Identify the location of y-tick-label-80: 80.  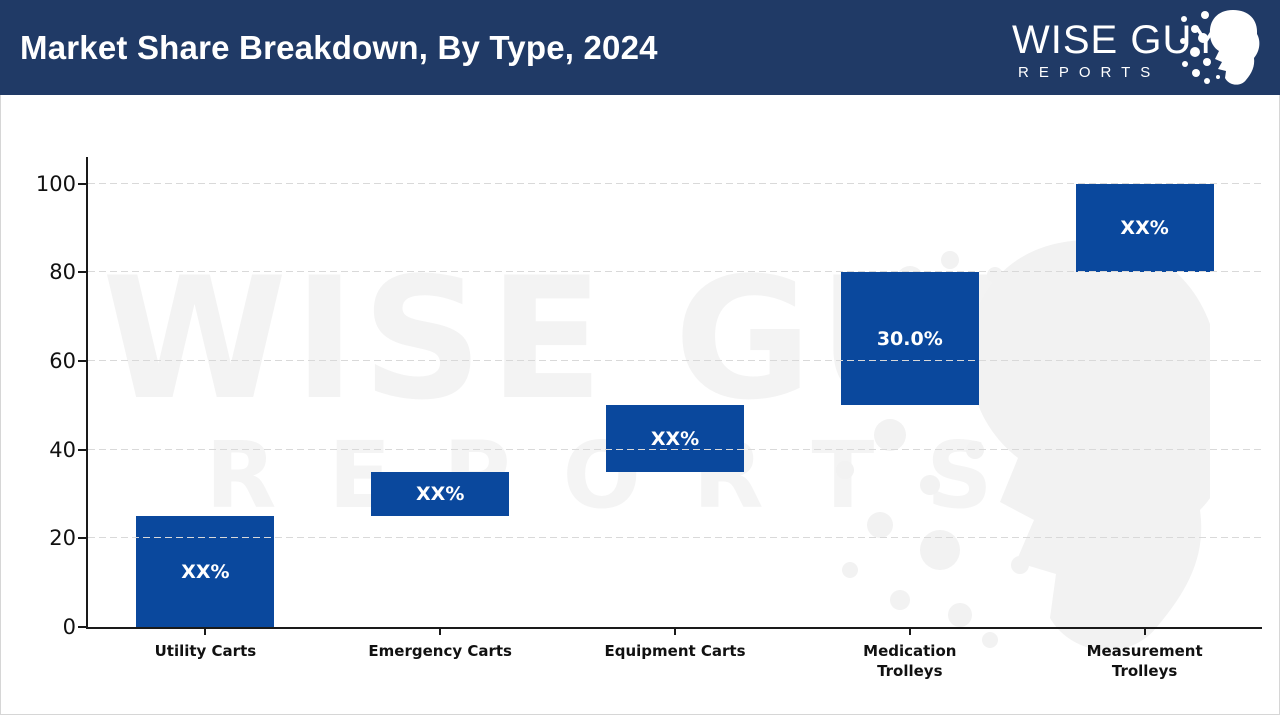
(62, 272).